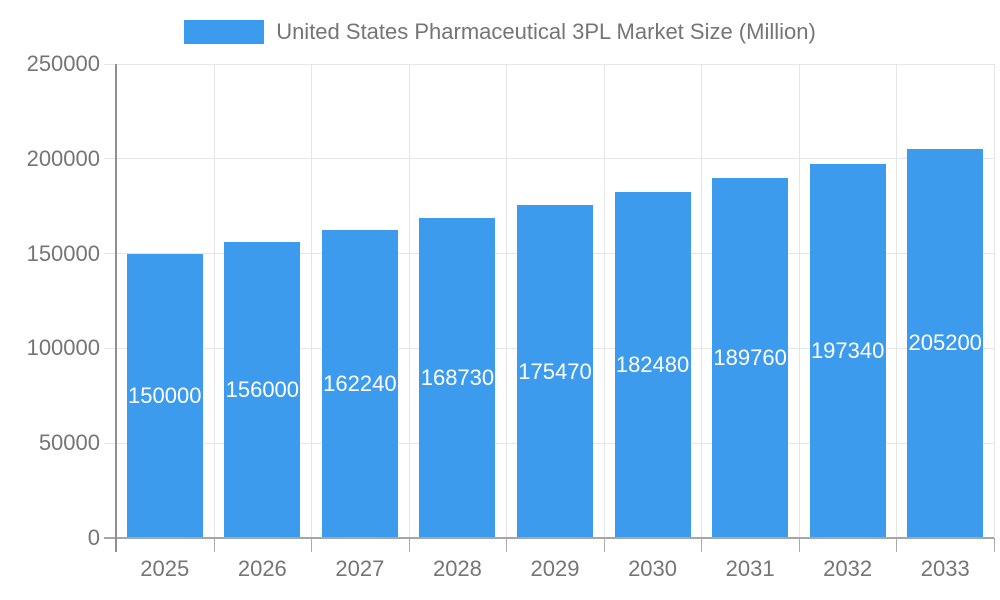  What do you see at coordinates (63, 348) in the screenshot?
I see `y-tick-label: 100000` at bounding box center [63, 348].